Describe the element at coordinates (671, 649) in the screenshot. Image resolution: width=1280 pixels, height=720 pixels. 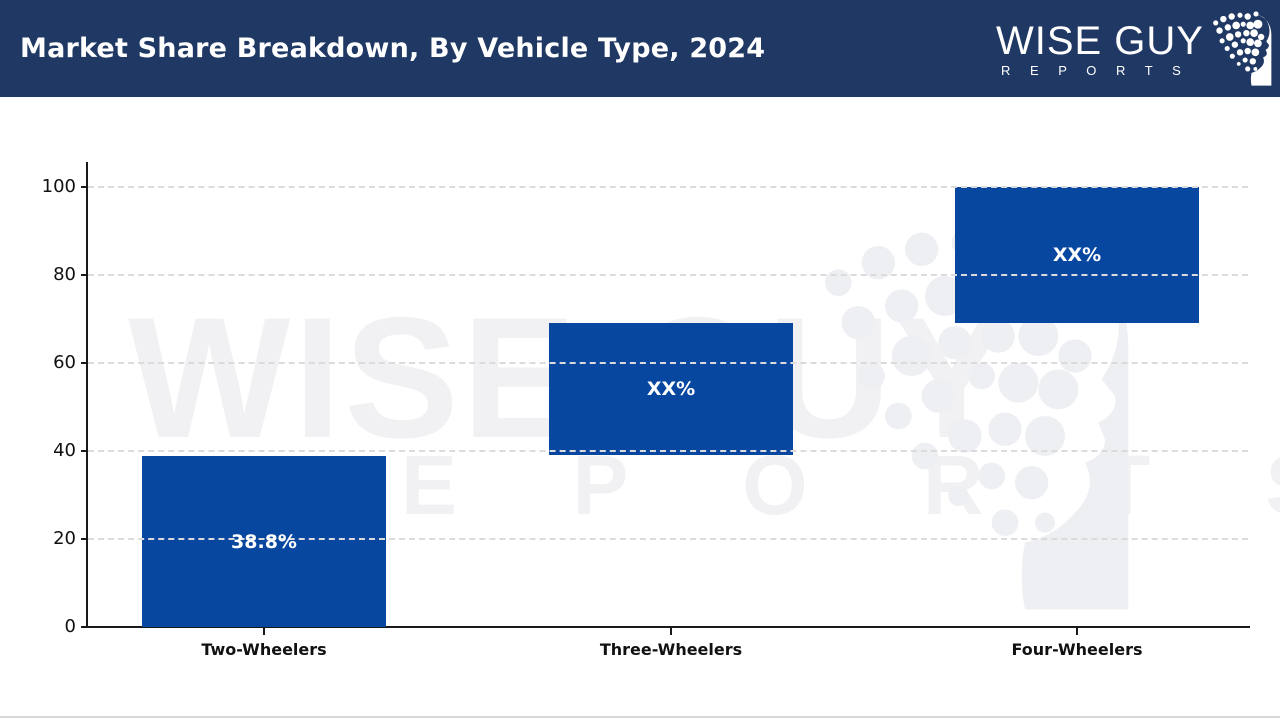
I see `x-category-label: Three-Wheelers` at that location.